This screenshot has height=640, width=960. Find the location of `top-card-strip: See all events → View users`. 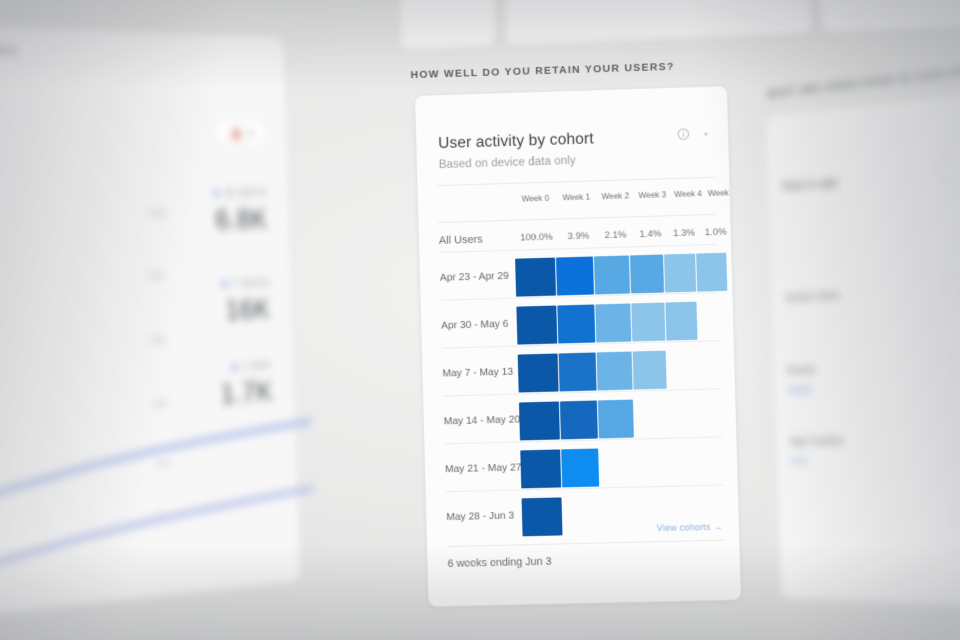

top-card-strip: See all events → View users is located at coordinates (679, 26).